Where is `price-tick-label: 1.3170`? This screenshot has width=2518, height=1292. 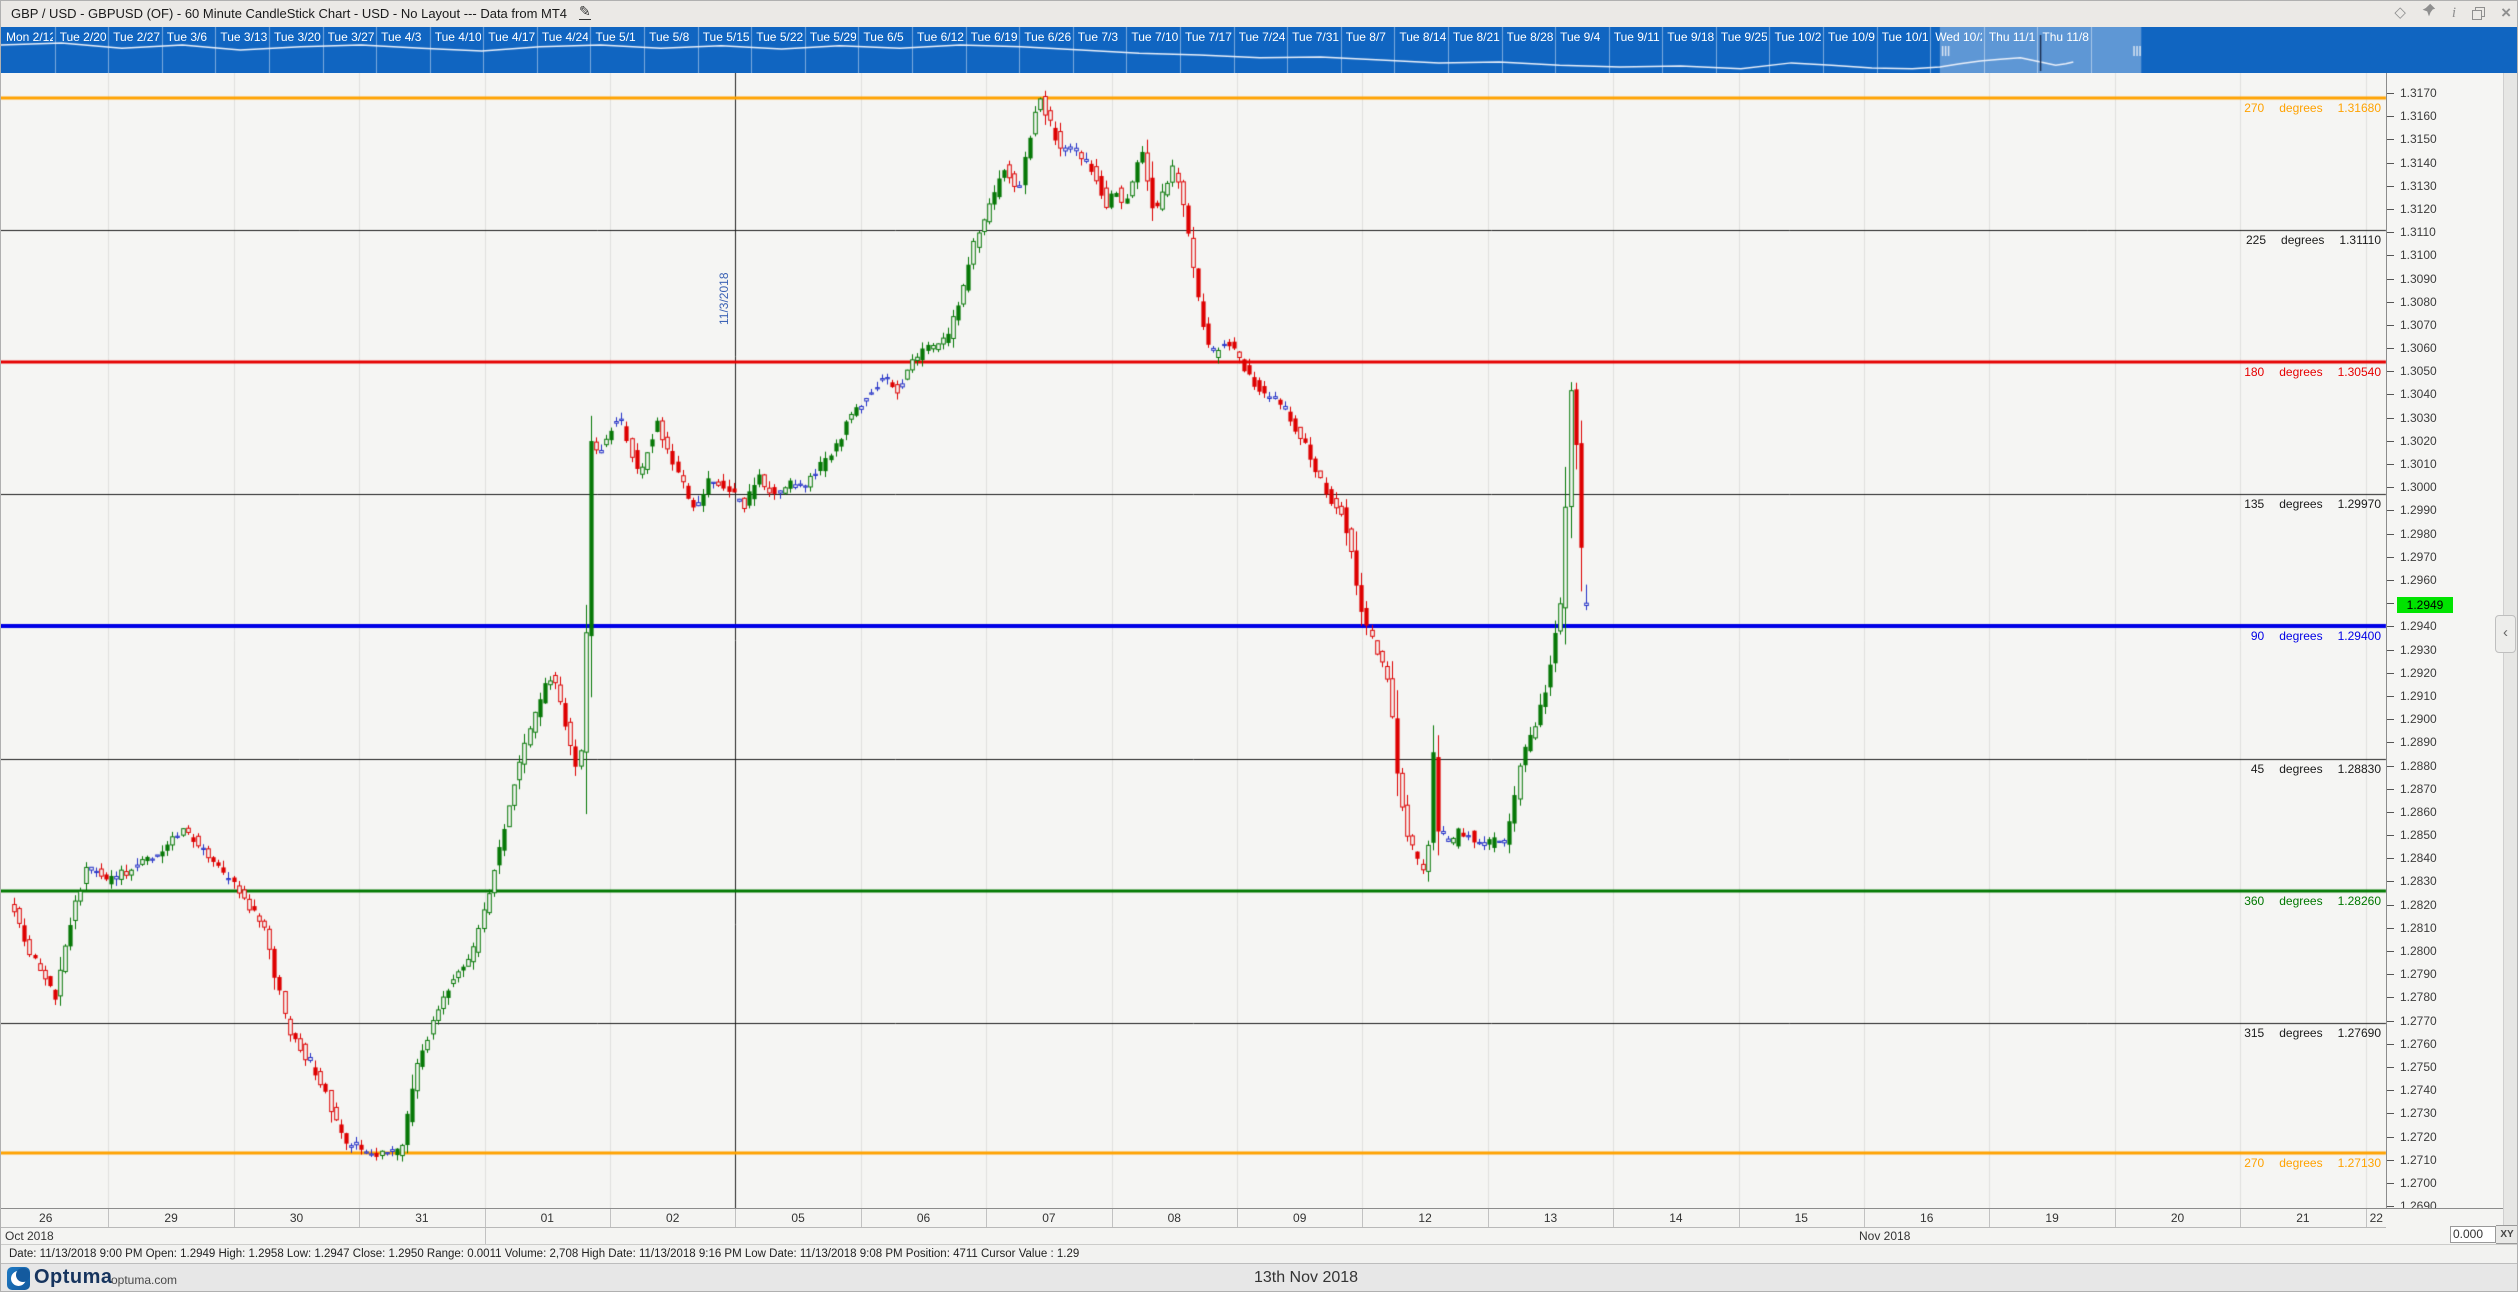 price-tick-label: 1.3170 is located at coordinates (2418, 93).